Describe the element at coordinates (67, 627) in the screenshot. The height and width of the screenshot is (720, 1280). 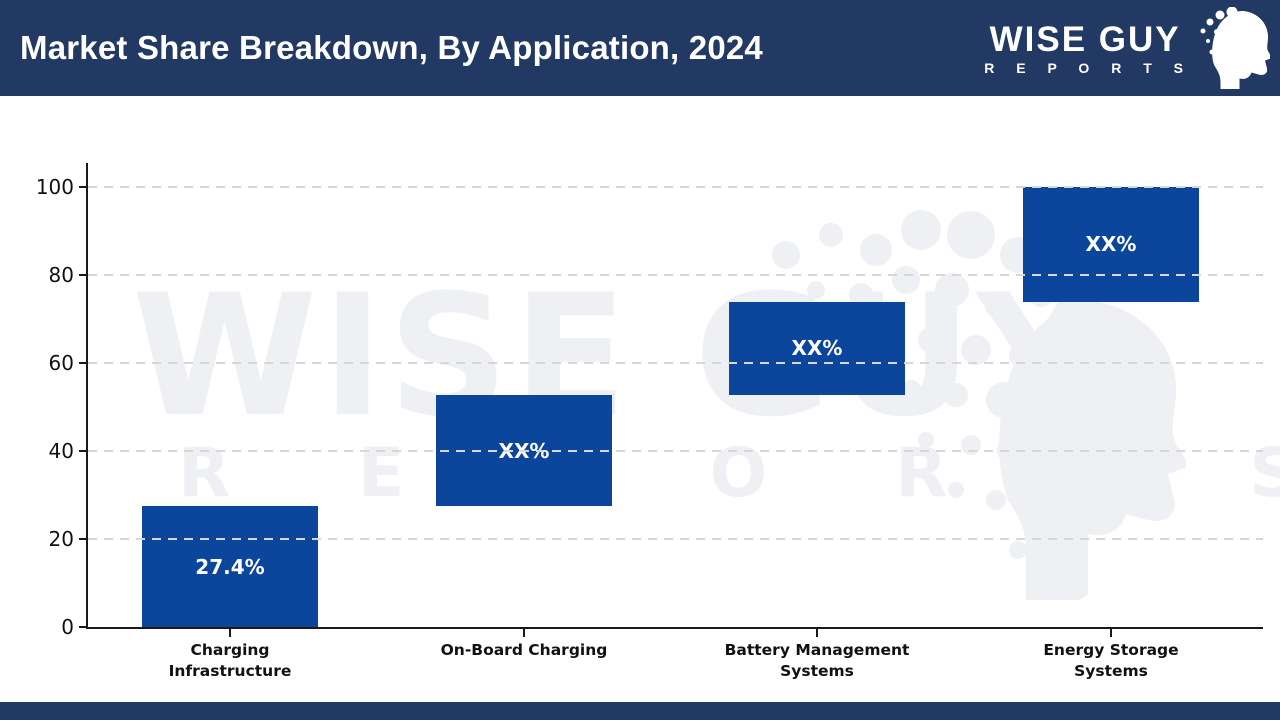
I see `y-tick-label-0: 0` at that location.